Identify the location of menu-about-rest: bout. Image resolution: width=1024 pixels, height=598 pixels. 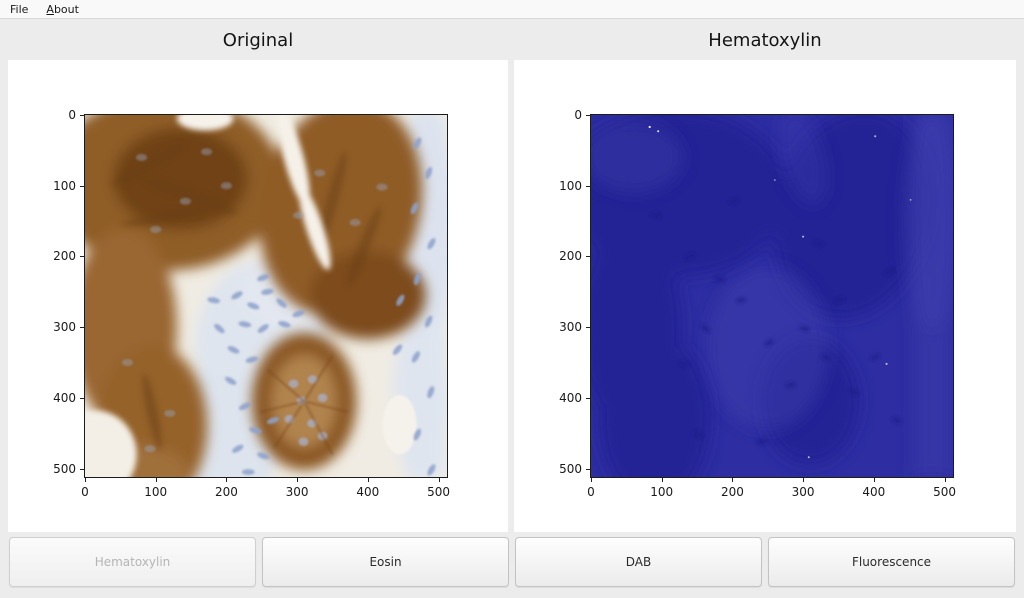
(66, 9).